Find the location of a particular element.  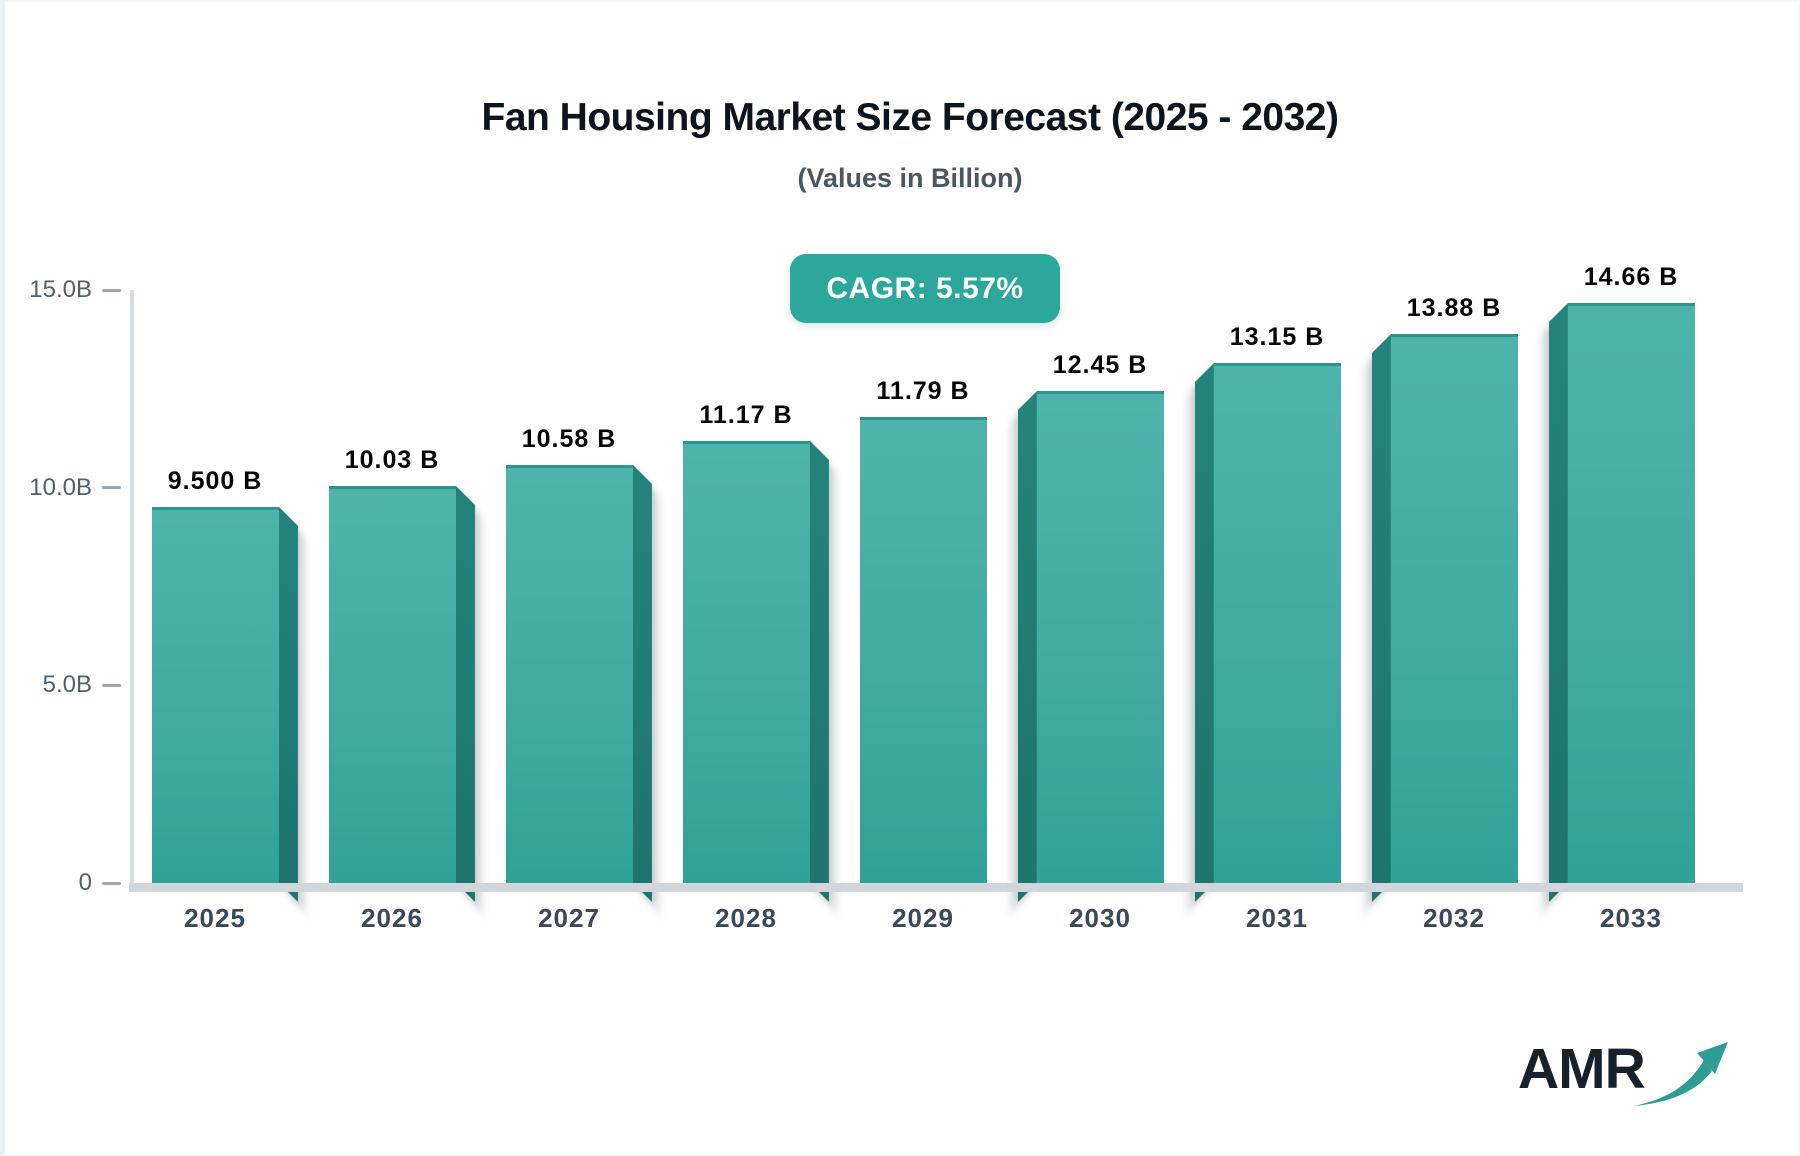

bar-value-label: 10.03 B is located at coordinates (392, 460).